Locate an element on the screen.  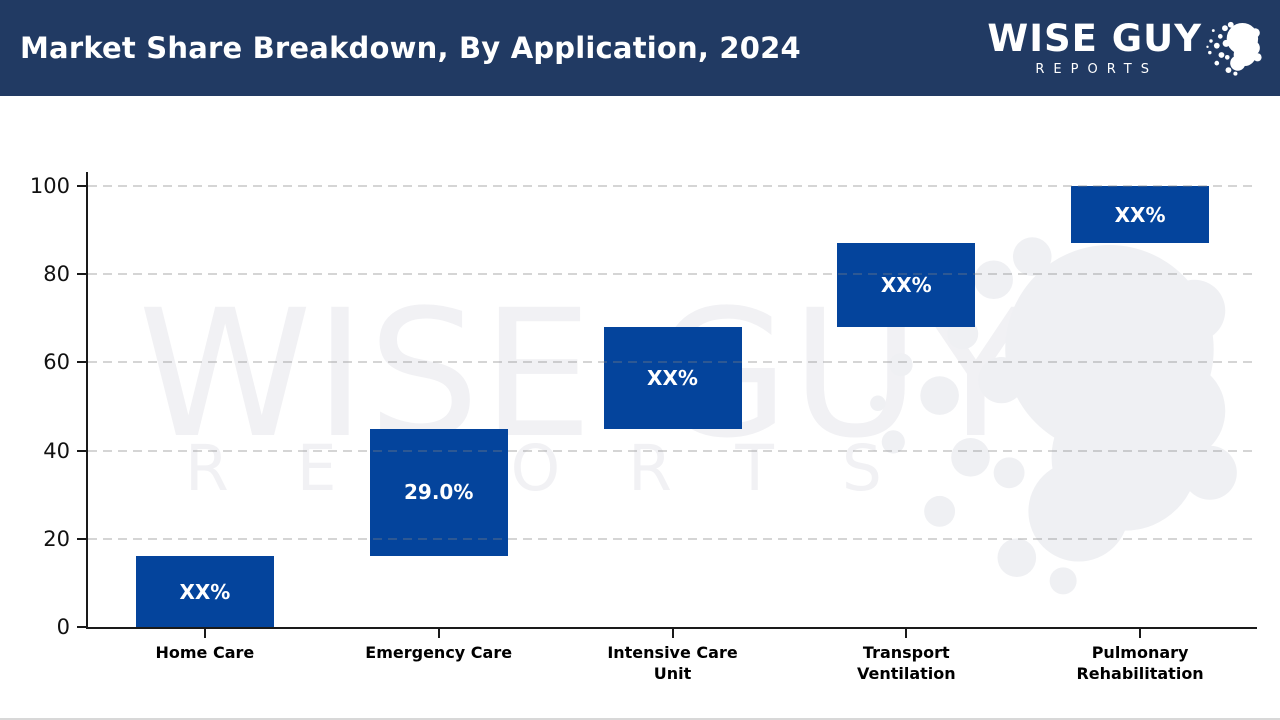
x-tick-label-line: Rehabilitation is located at coordinates (1140, 673).